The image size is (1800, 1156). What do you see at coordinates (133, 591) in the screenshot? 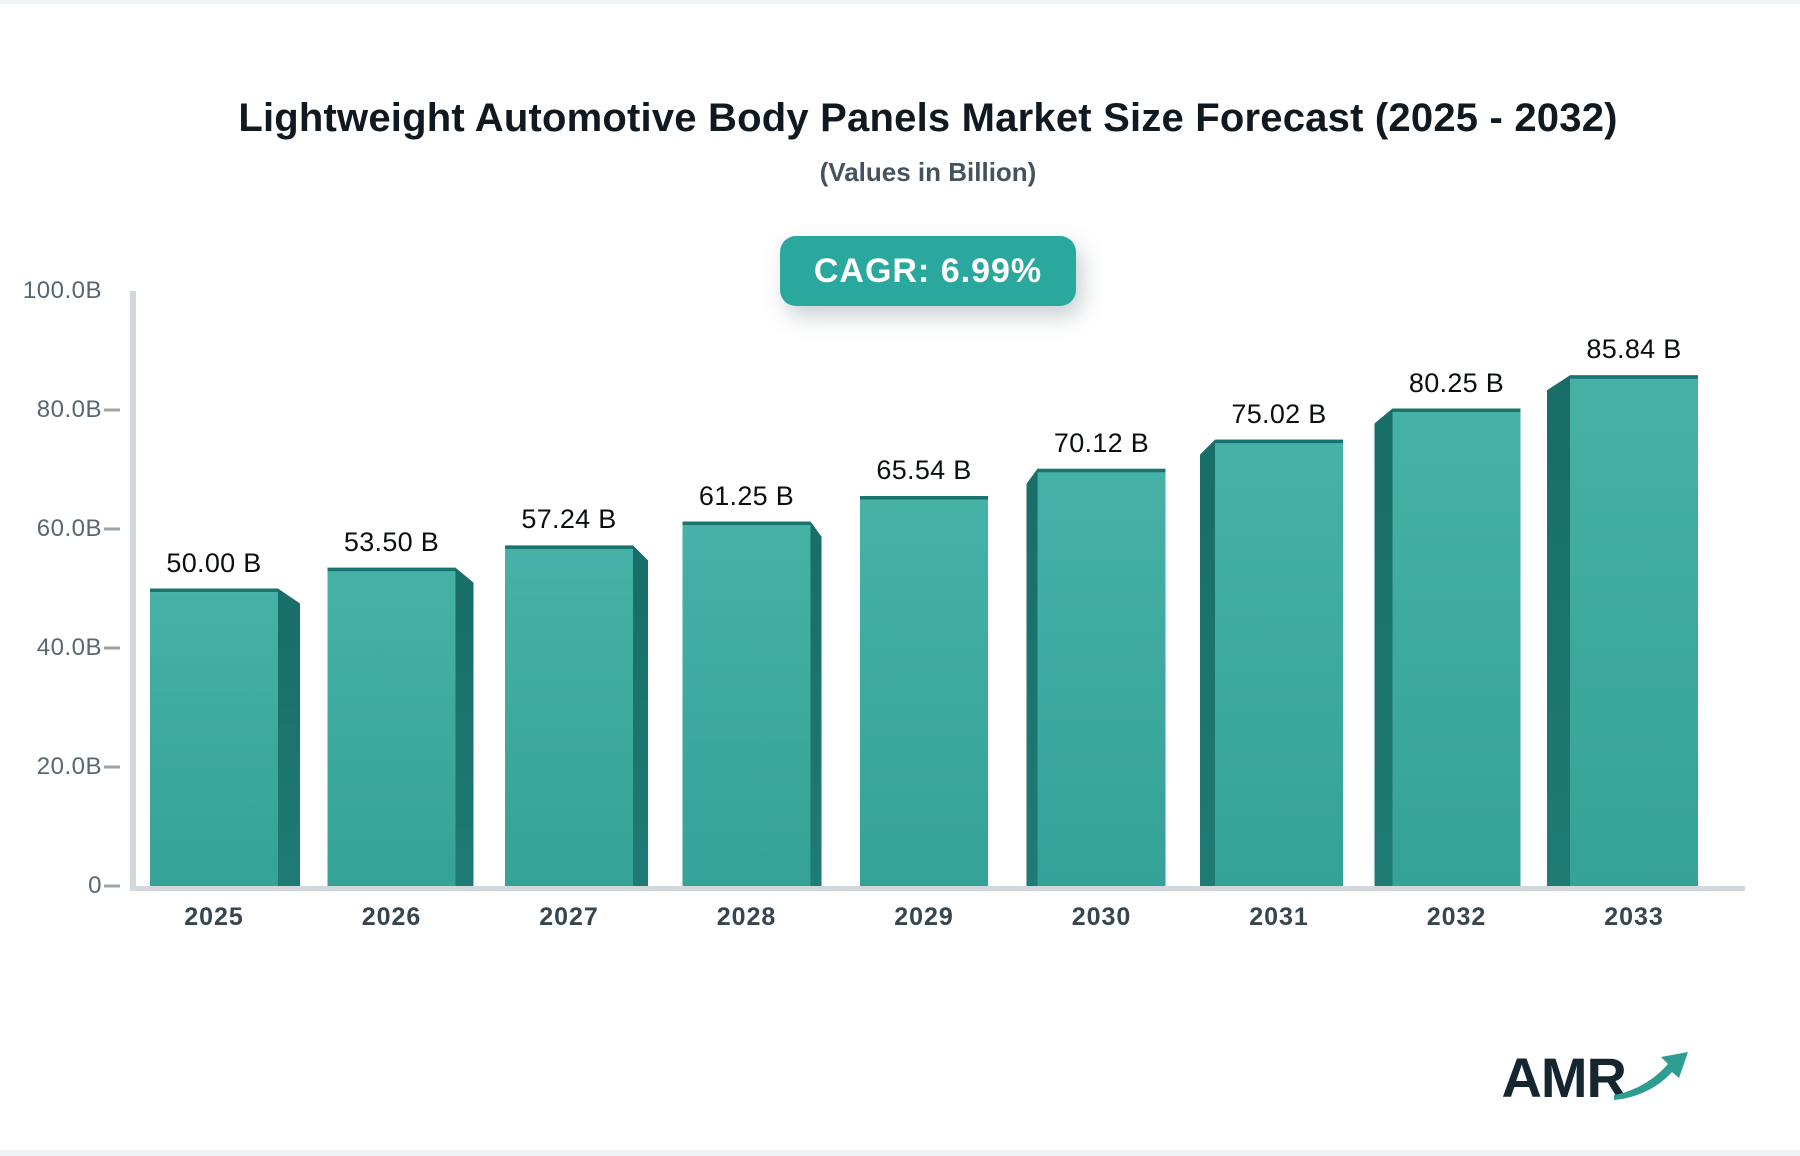
I see `y-axis-line` at bounding box center [133, 591].